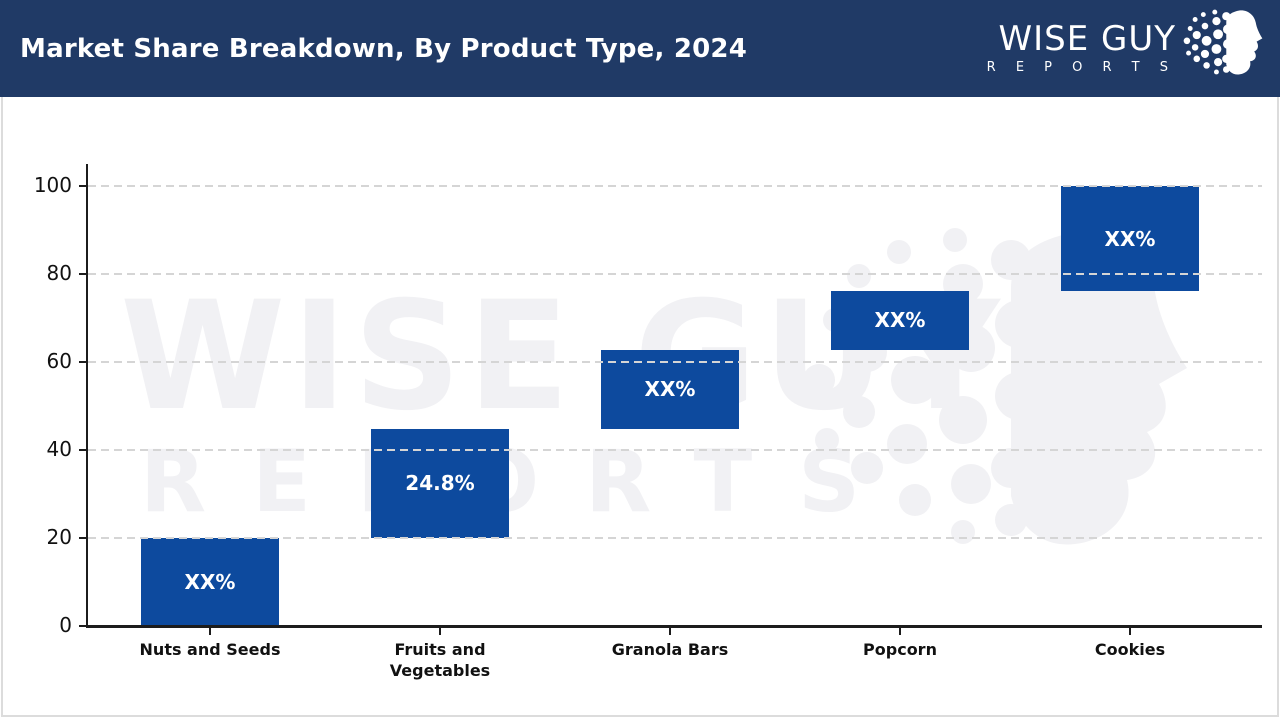 The height and width of the screenshot is (720, 1280). I want to click on logo-text: WISE GUY R E P O R T S, so click(1081, 47).